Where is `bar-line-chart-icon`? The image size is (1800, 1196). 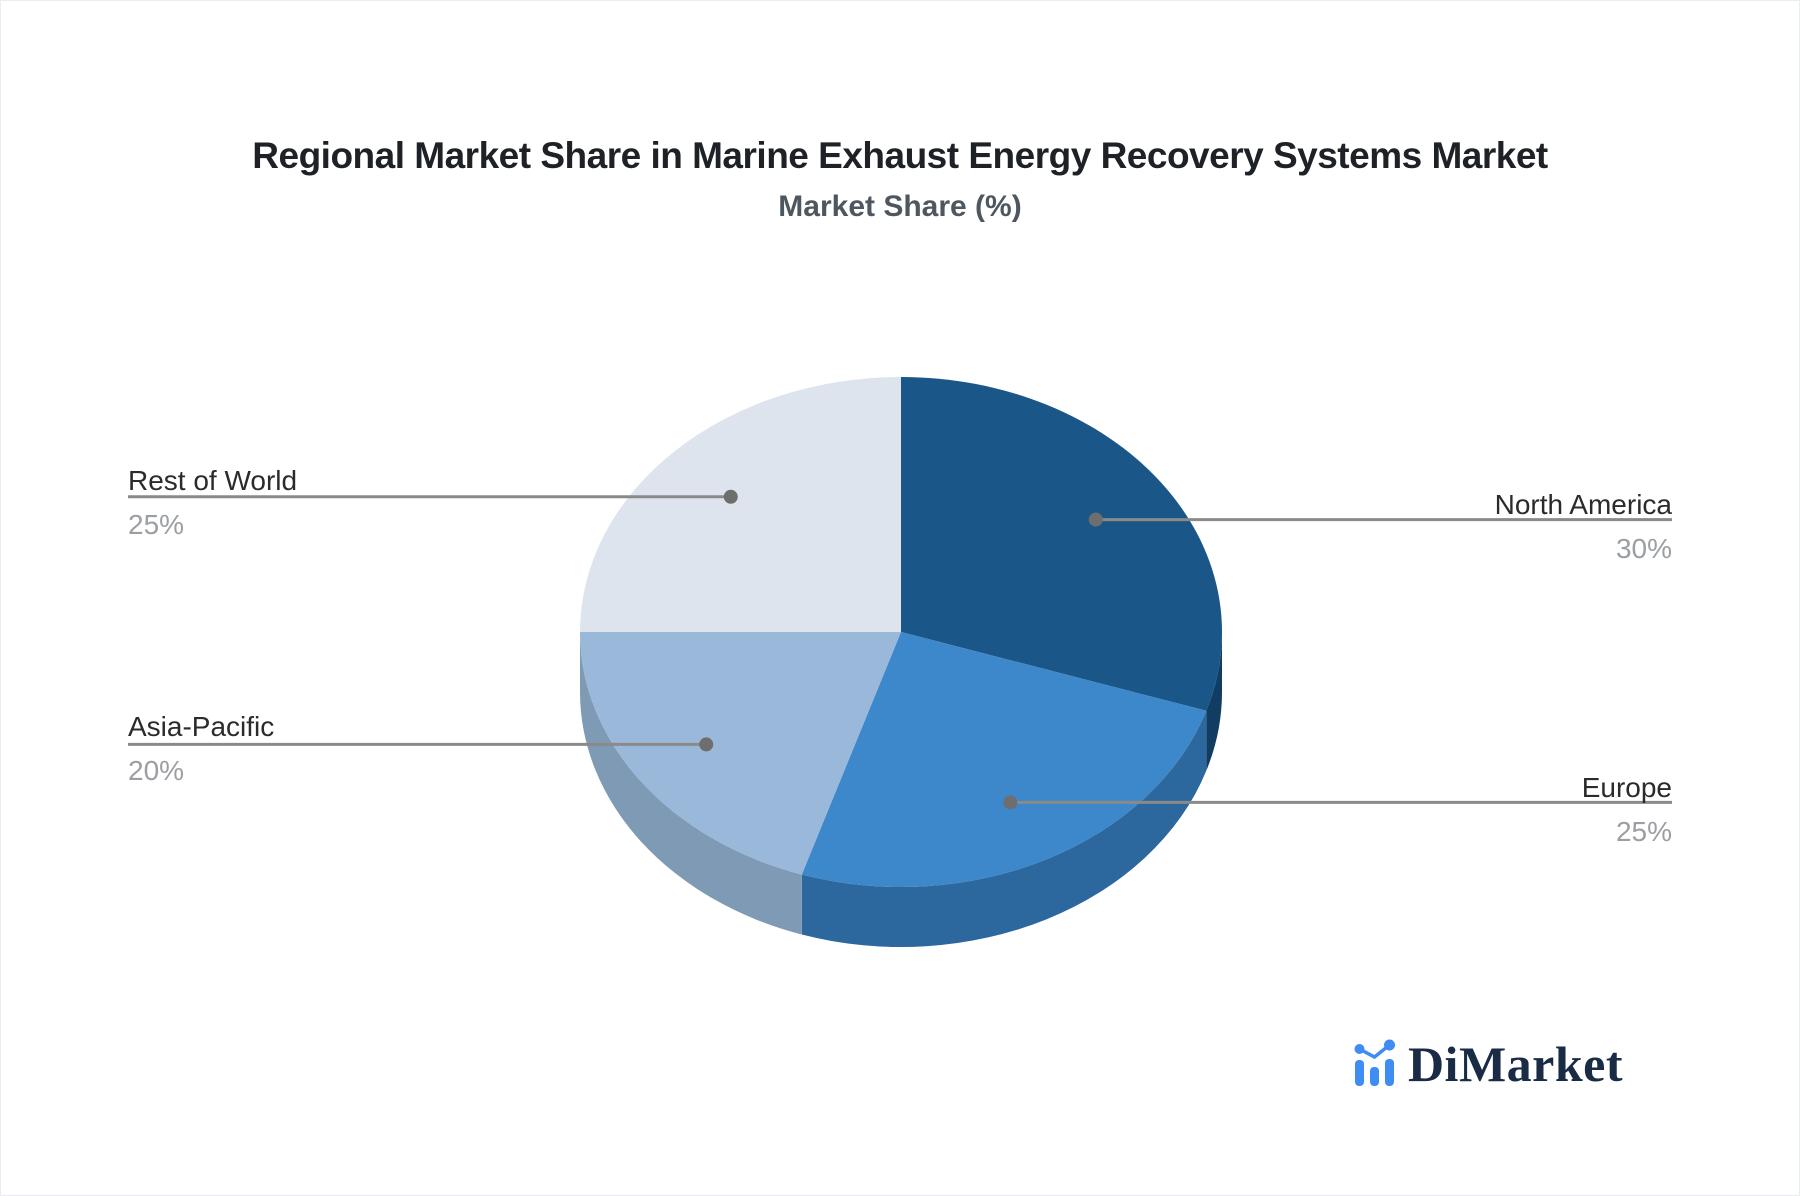
bar-line-chart-icon is located at coordinates (1374, 1062).